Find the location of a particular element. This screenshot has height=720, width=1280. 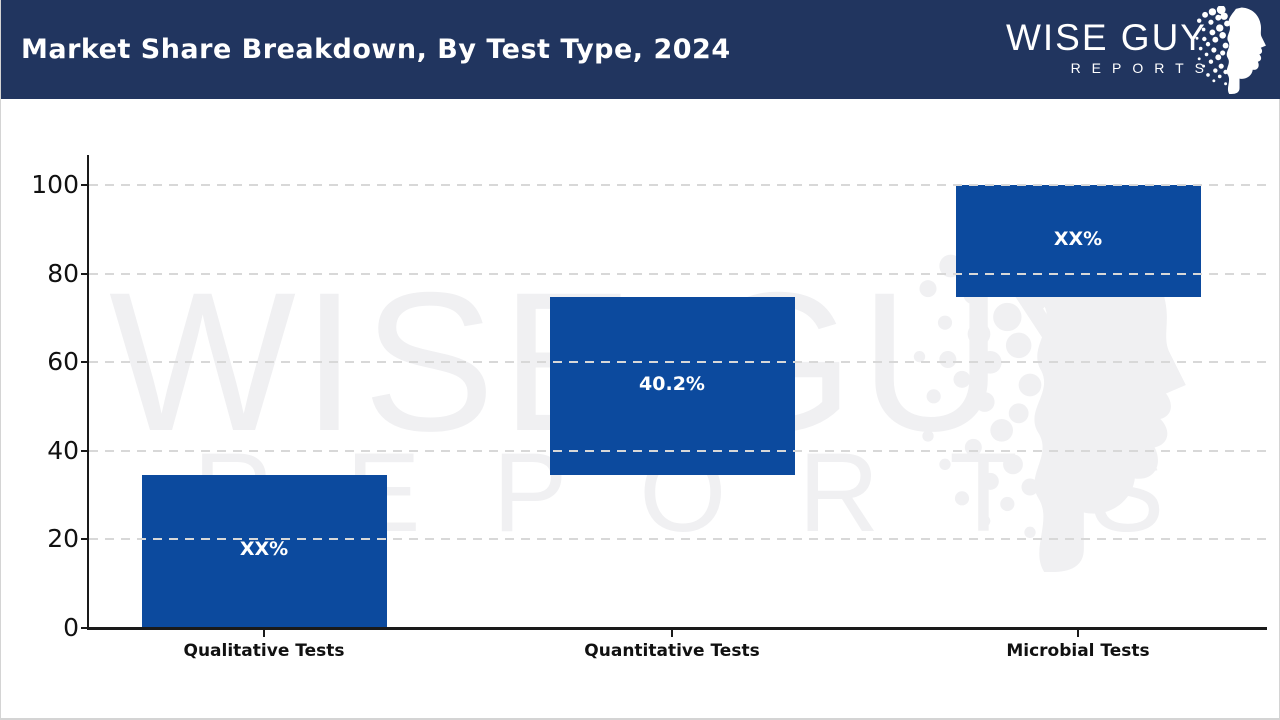

y-axis-tick-label: 0 is located at coordinates (71, 627).